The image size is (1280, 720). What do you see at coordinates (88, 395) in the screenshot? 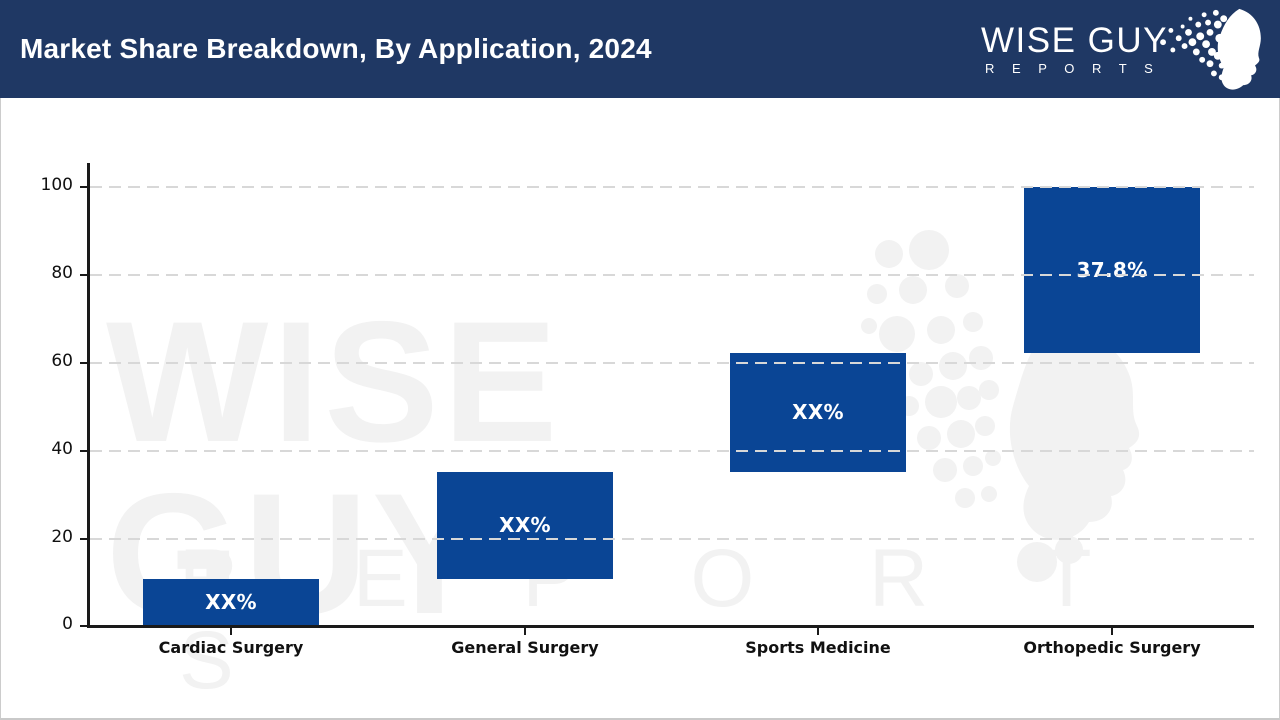
I see `y-axis-line` at bounding box center [88, 395].